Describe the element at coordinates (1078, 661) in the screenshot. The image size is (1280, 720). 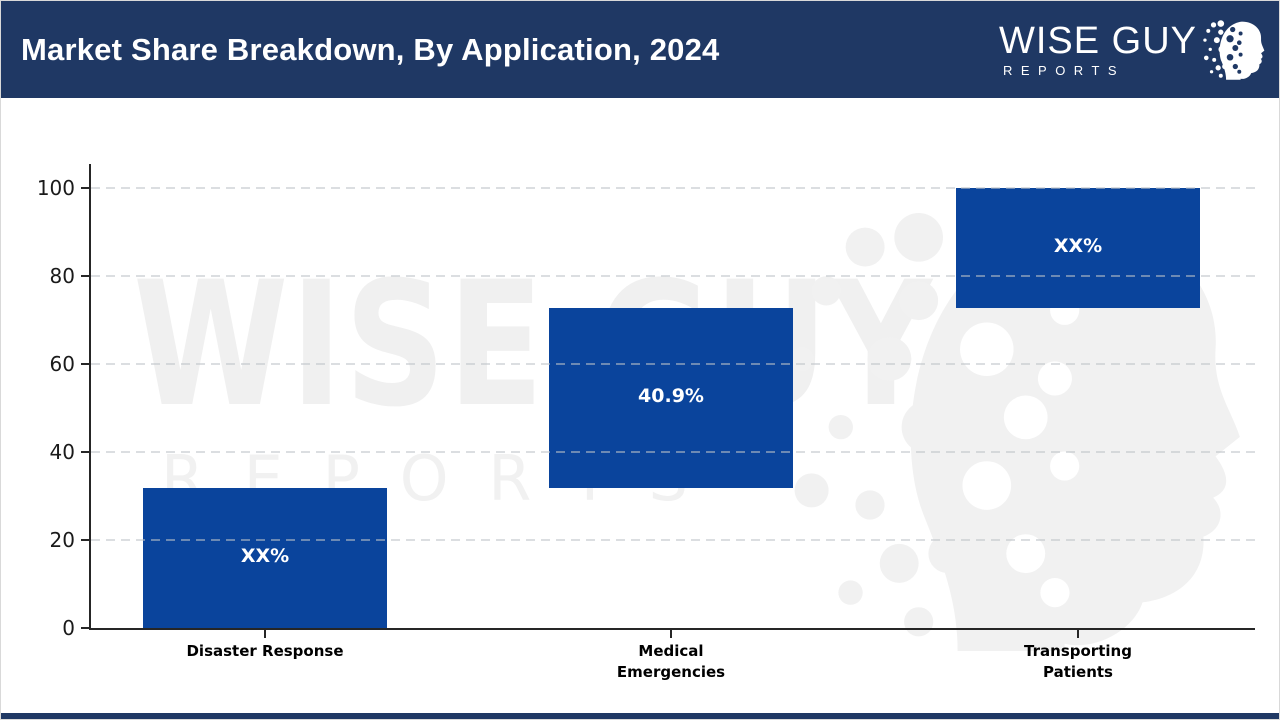
I see `x-category-label-transporting: Transporting Patients` at that location.